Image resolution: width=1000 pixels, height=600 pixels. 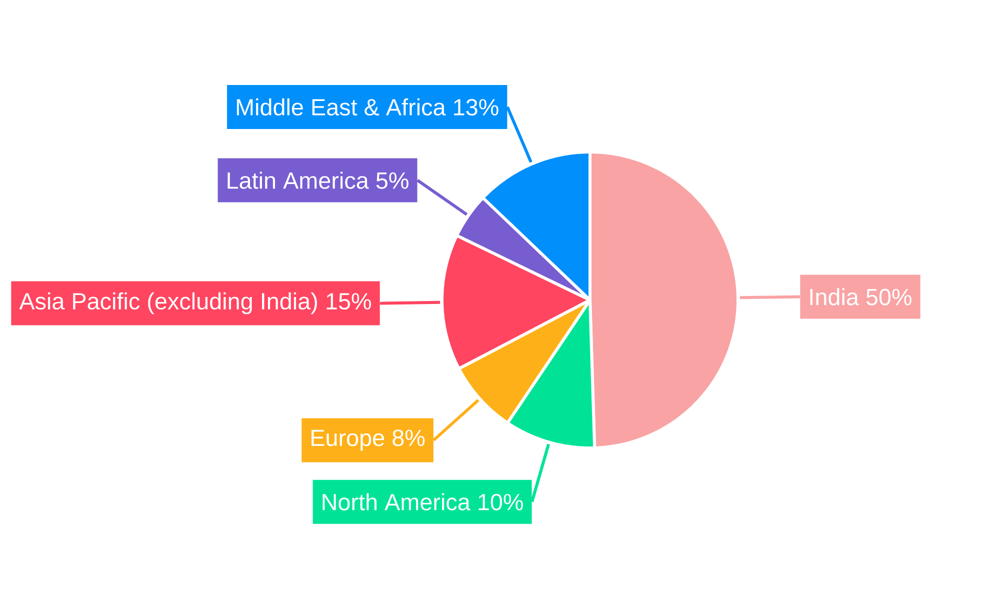 What do you see at coordinates (392, 180) in the screenshot?
I see `data-label: 5%` at bounding box center [392, 180].